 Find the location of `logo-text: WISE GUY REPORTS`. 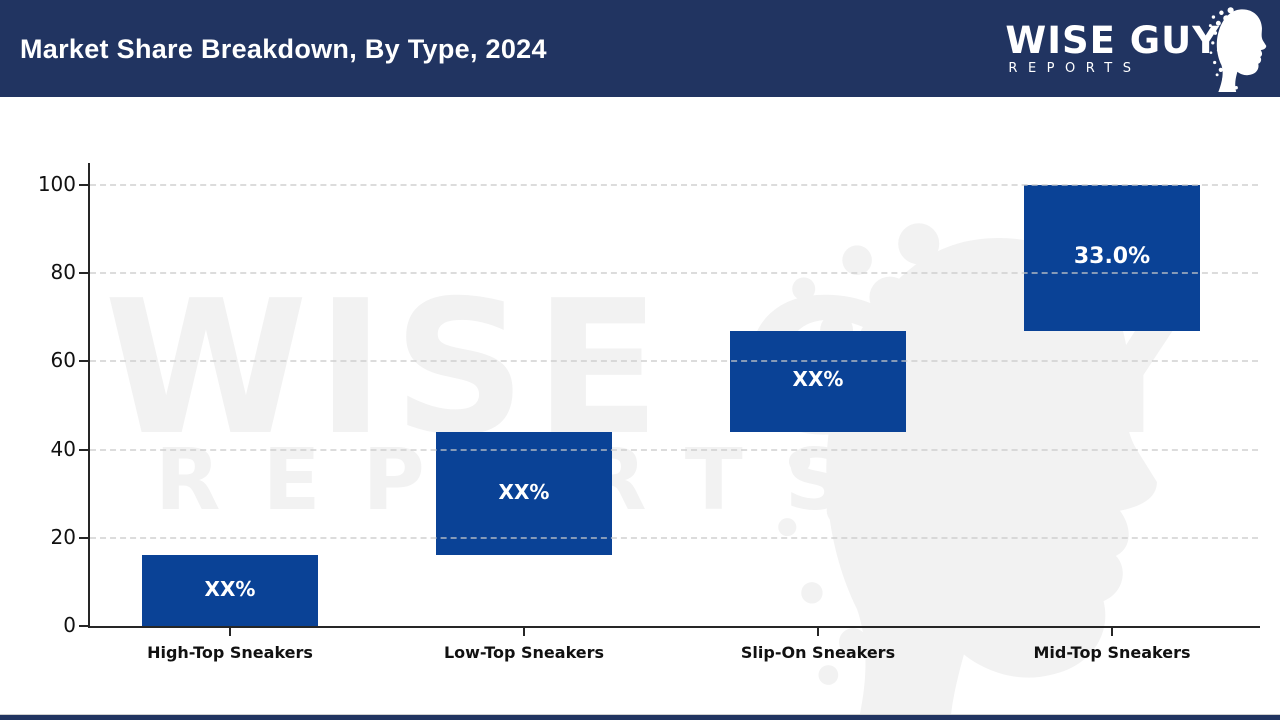

logo-text: WISE GUY REPORTS is located at coordinates (1112, 47).